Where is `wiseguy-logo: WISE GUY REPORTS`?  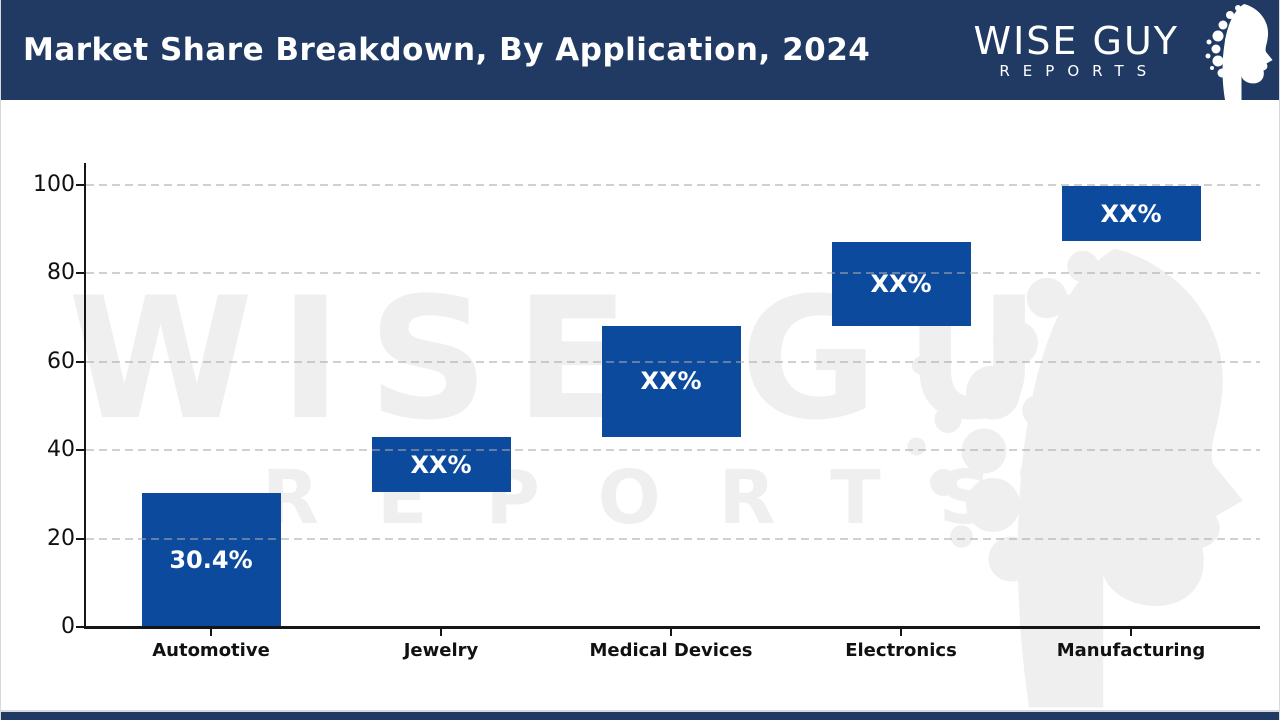 wiseguy-logo: WISE GUY REPORTS is located at coordinates (1126, 50).